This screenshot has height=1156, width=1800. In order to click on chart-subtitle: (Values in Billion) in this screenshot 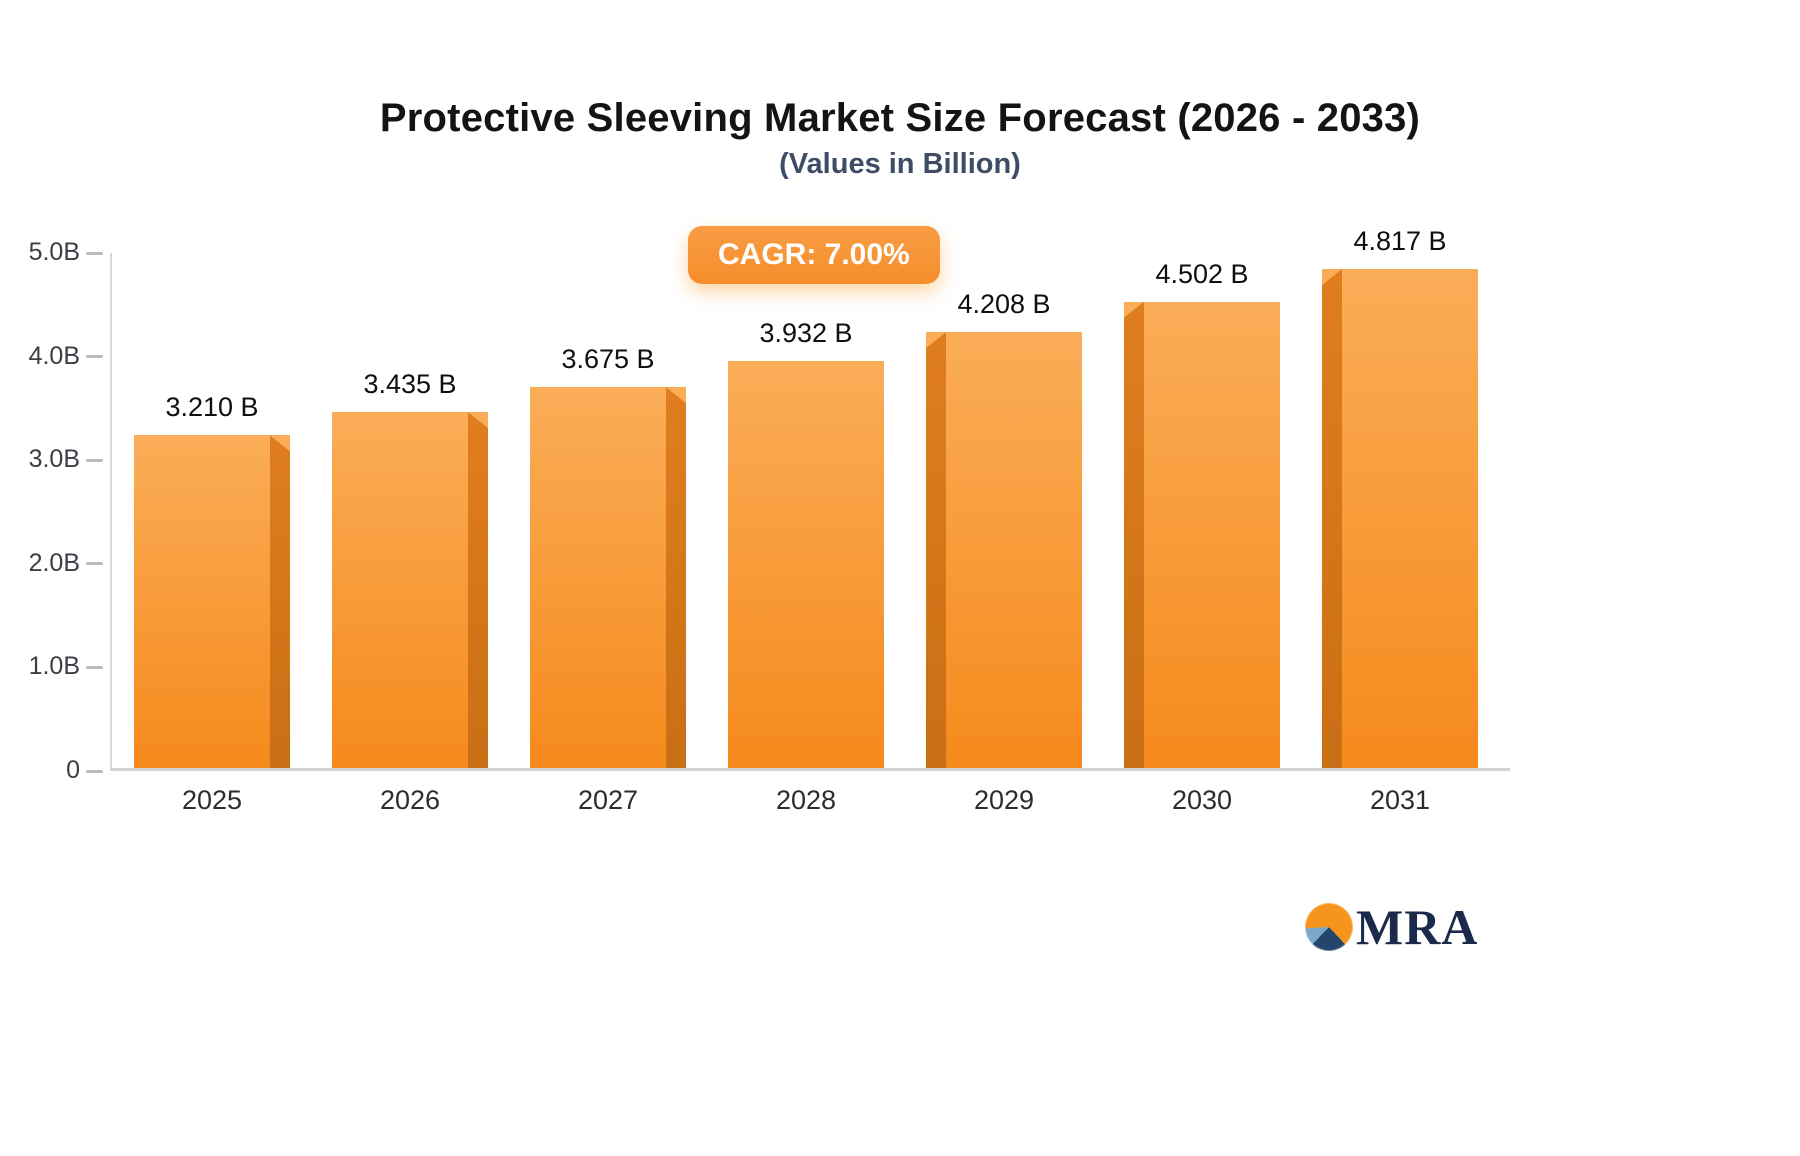, I will do `click(900, 164)`.